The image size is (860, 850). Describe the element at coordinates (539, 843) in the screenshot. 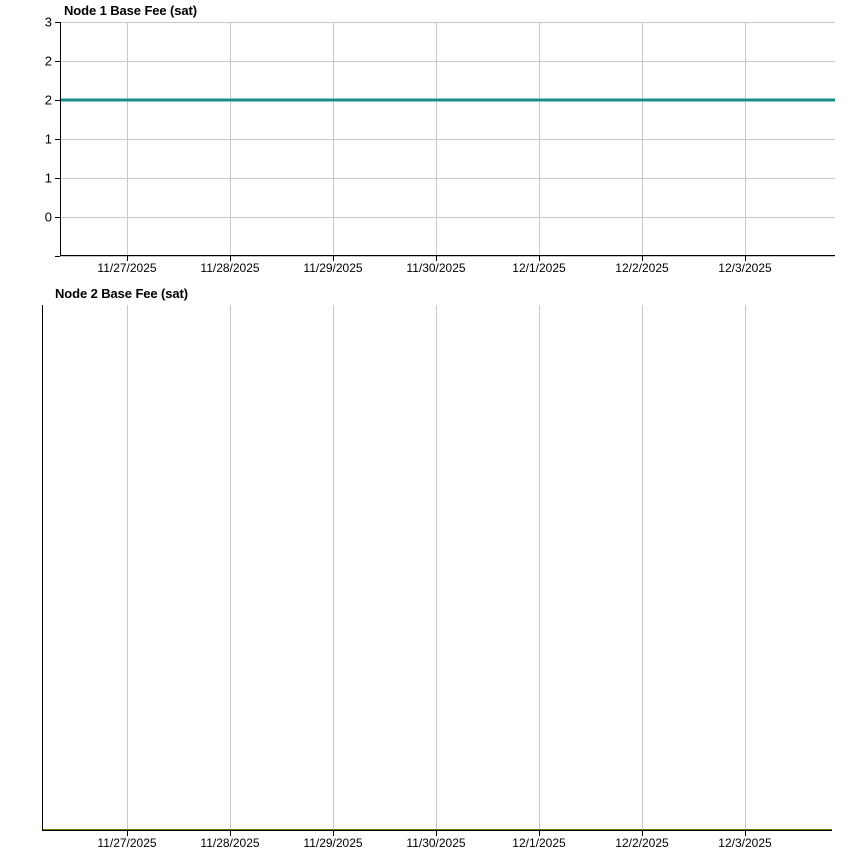

I see `vgrid-2-x-tick-label: 12/1/2025` at that location.